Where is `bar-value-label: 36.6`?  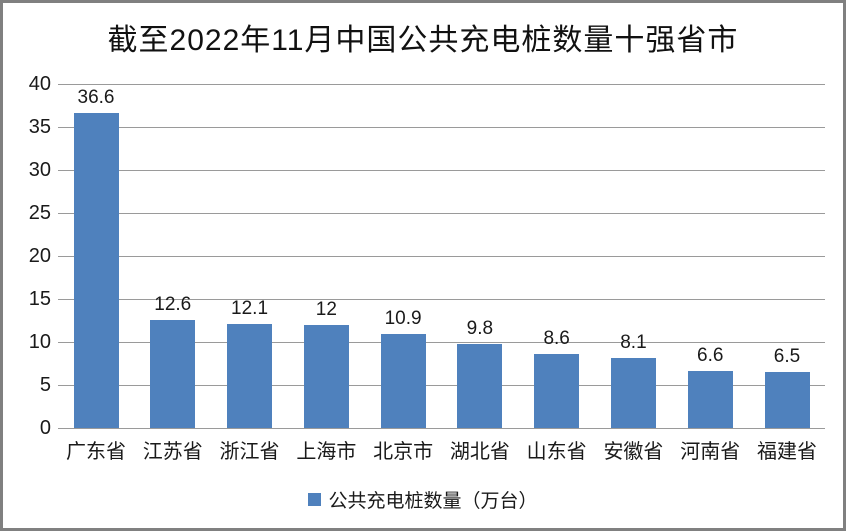
bar-value-label: 36.6 is located at coordinates (96, 98).